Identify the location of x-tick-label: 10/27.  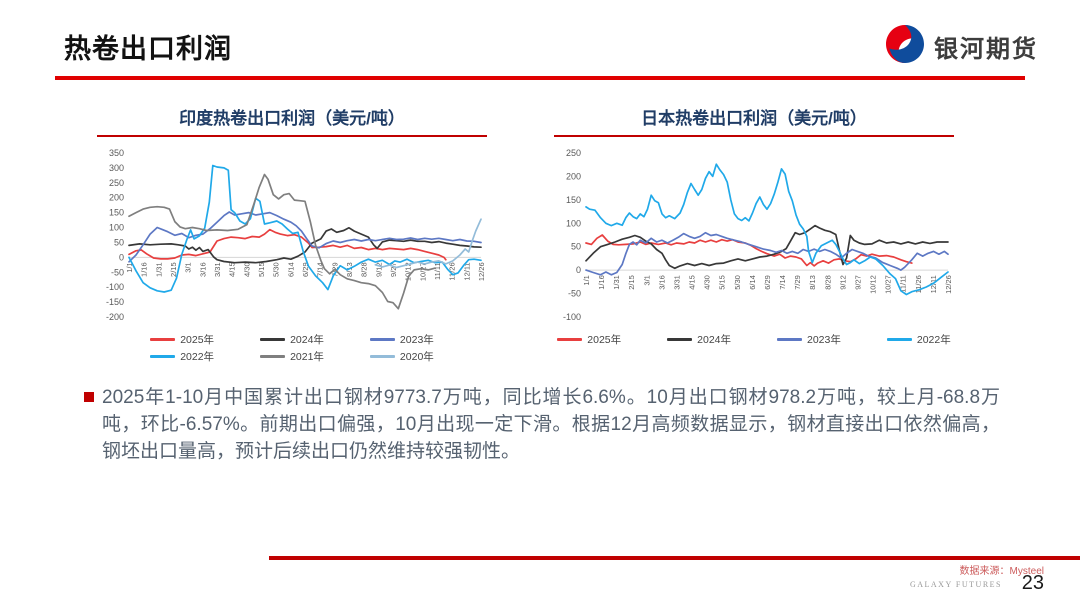
(888, 284).